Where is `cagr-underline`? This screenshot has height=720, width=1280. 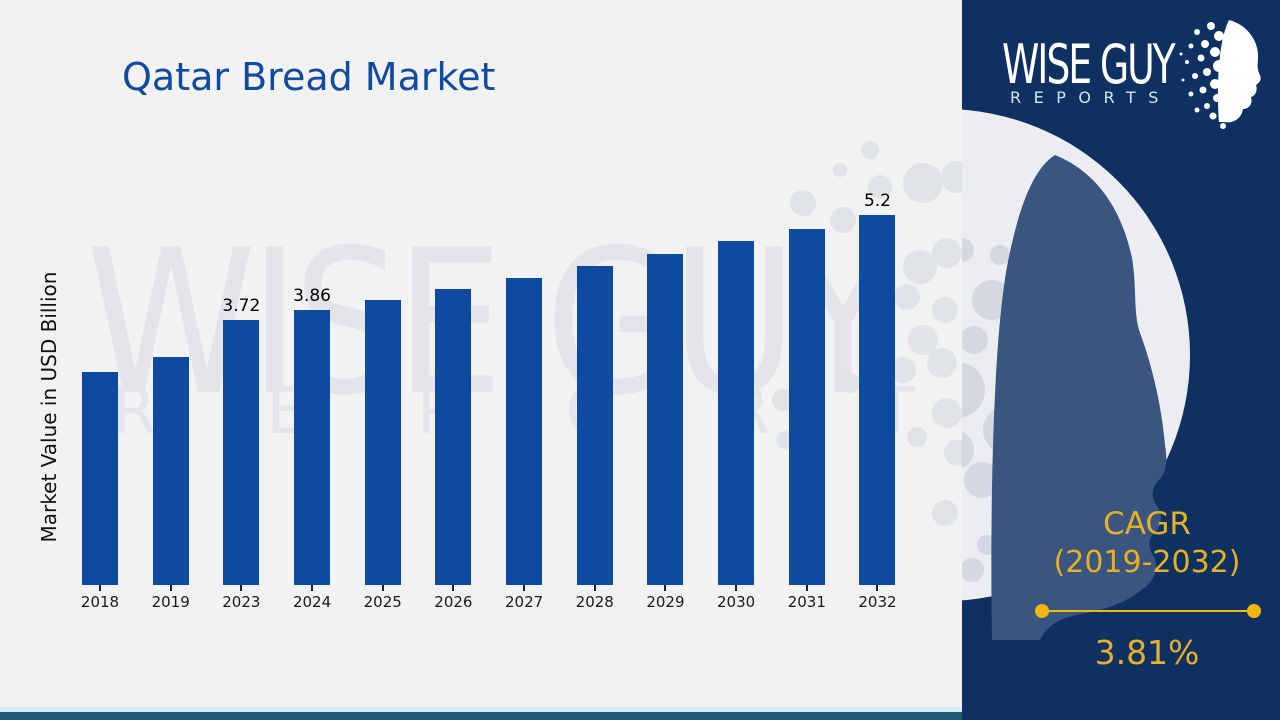 cagr-underline is located at coordinates (1147, 611).